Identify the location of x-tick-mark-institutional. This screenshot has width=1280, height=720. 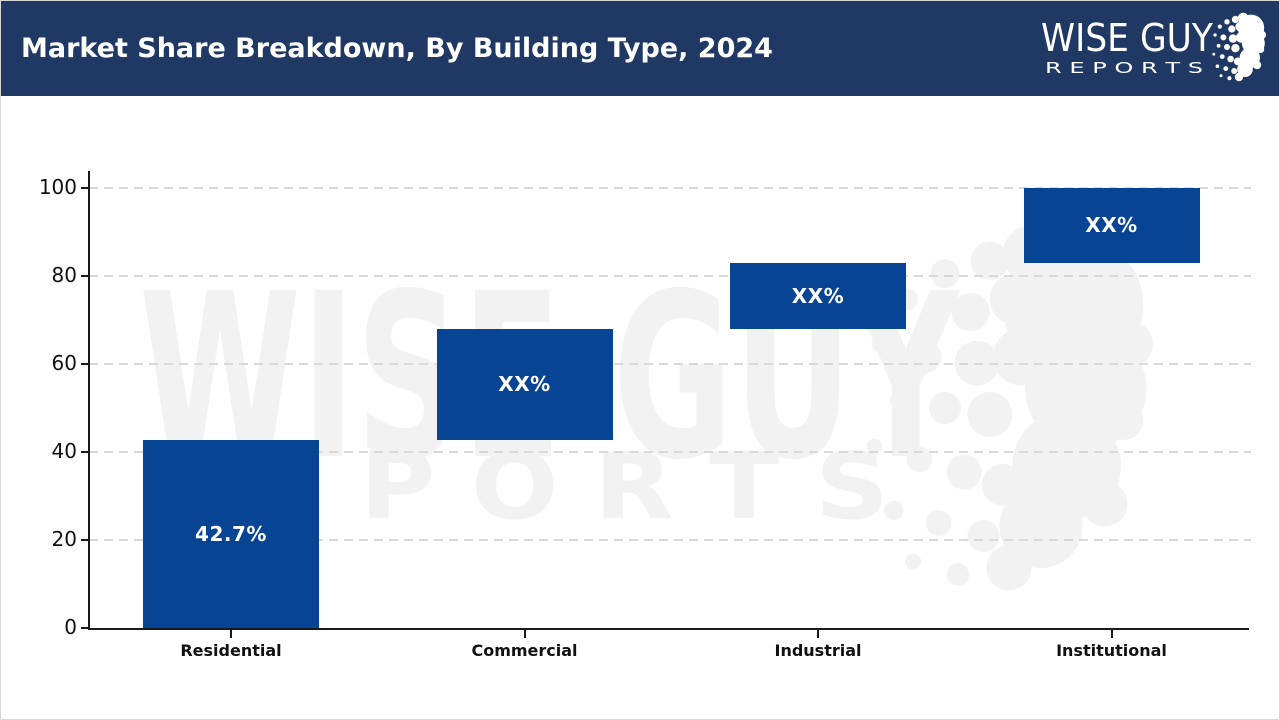
(1111, 634).